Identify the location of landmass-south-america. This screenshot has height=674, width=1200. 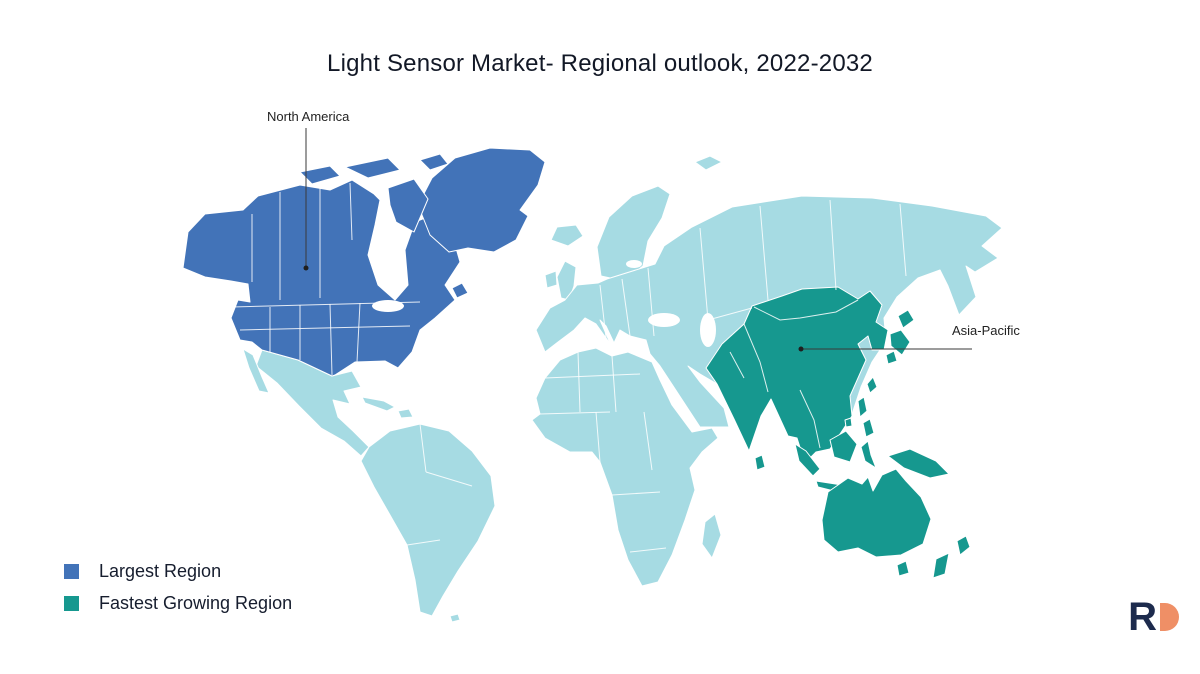
(428, 520).